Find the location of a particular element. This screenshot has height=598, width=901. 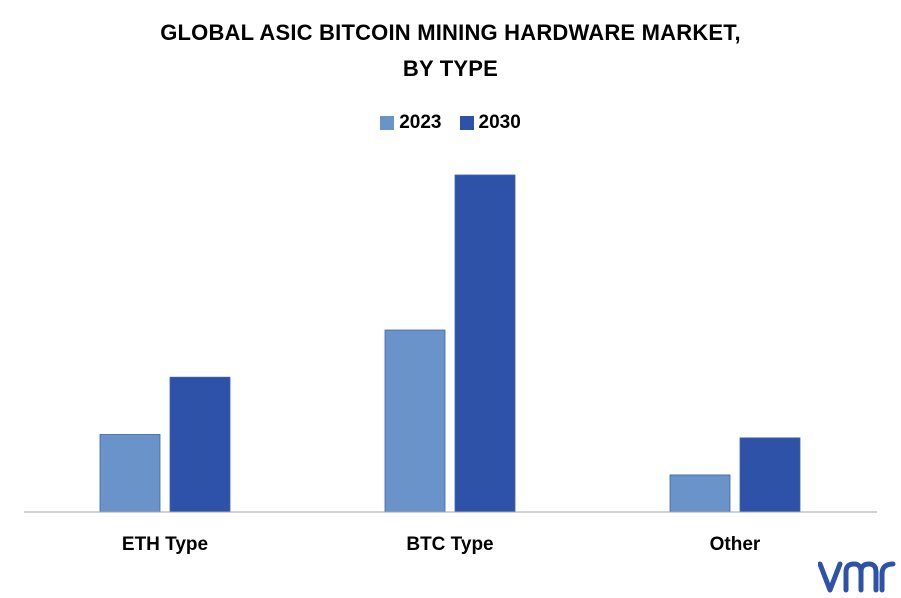

category-labels: ETH Type BTC Type Other is located at coordinates (441, 544).